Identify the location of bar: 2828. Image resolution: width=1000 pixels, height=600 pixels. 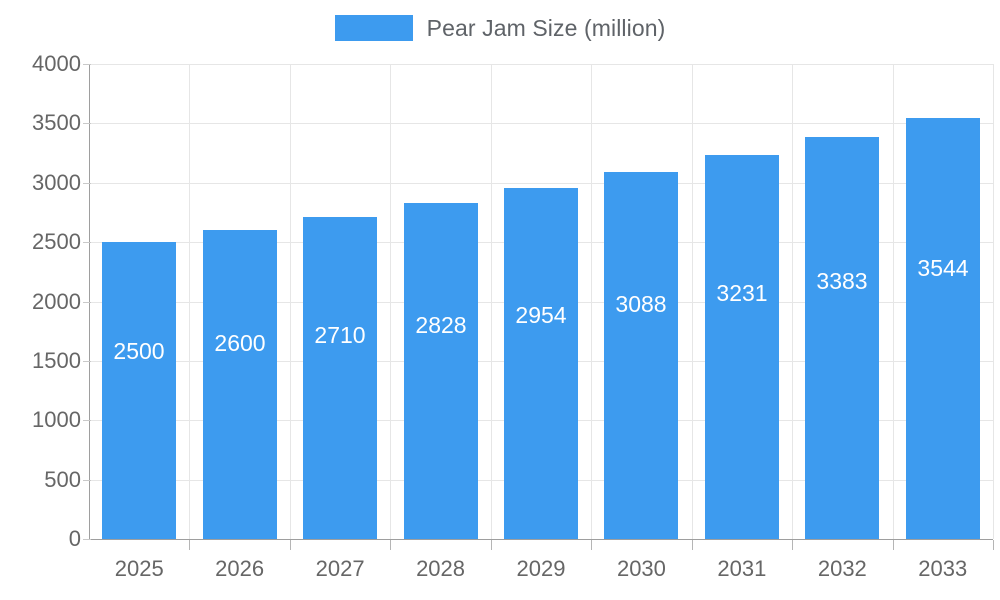
(441, 371).